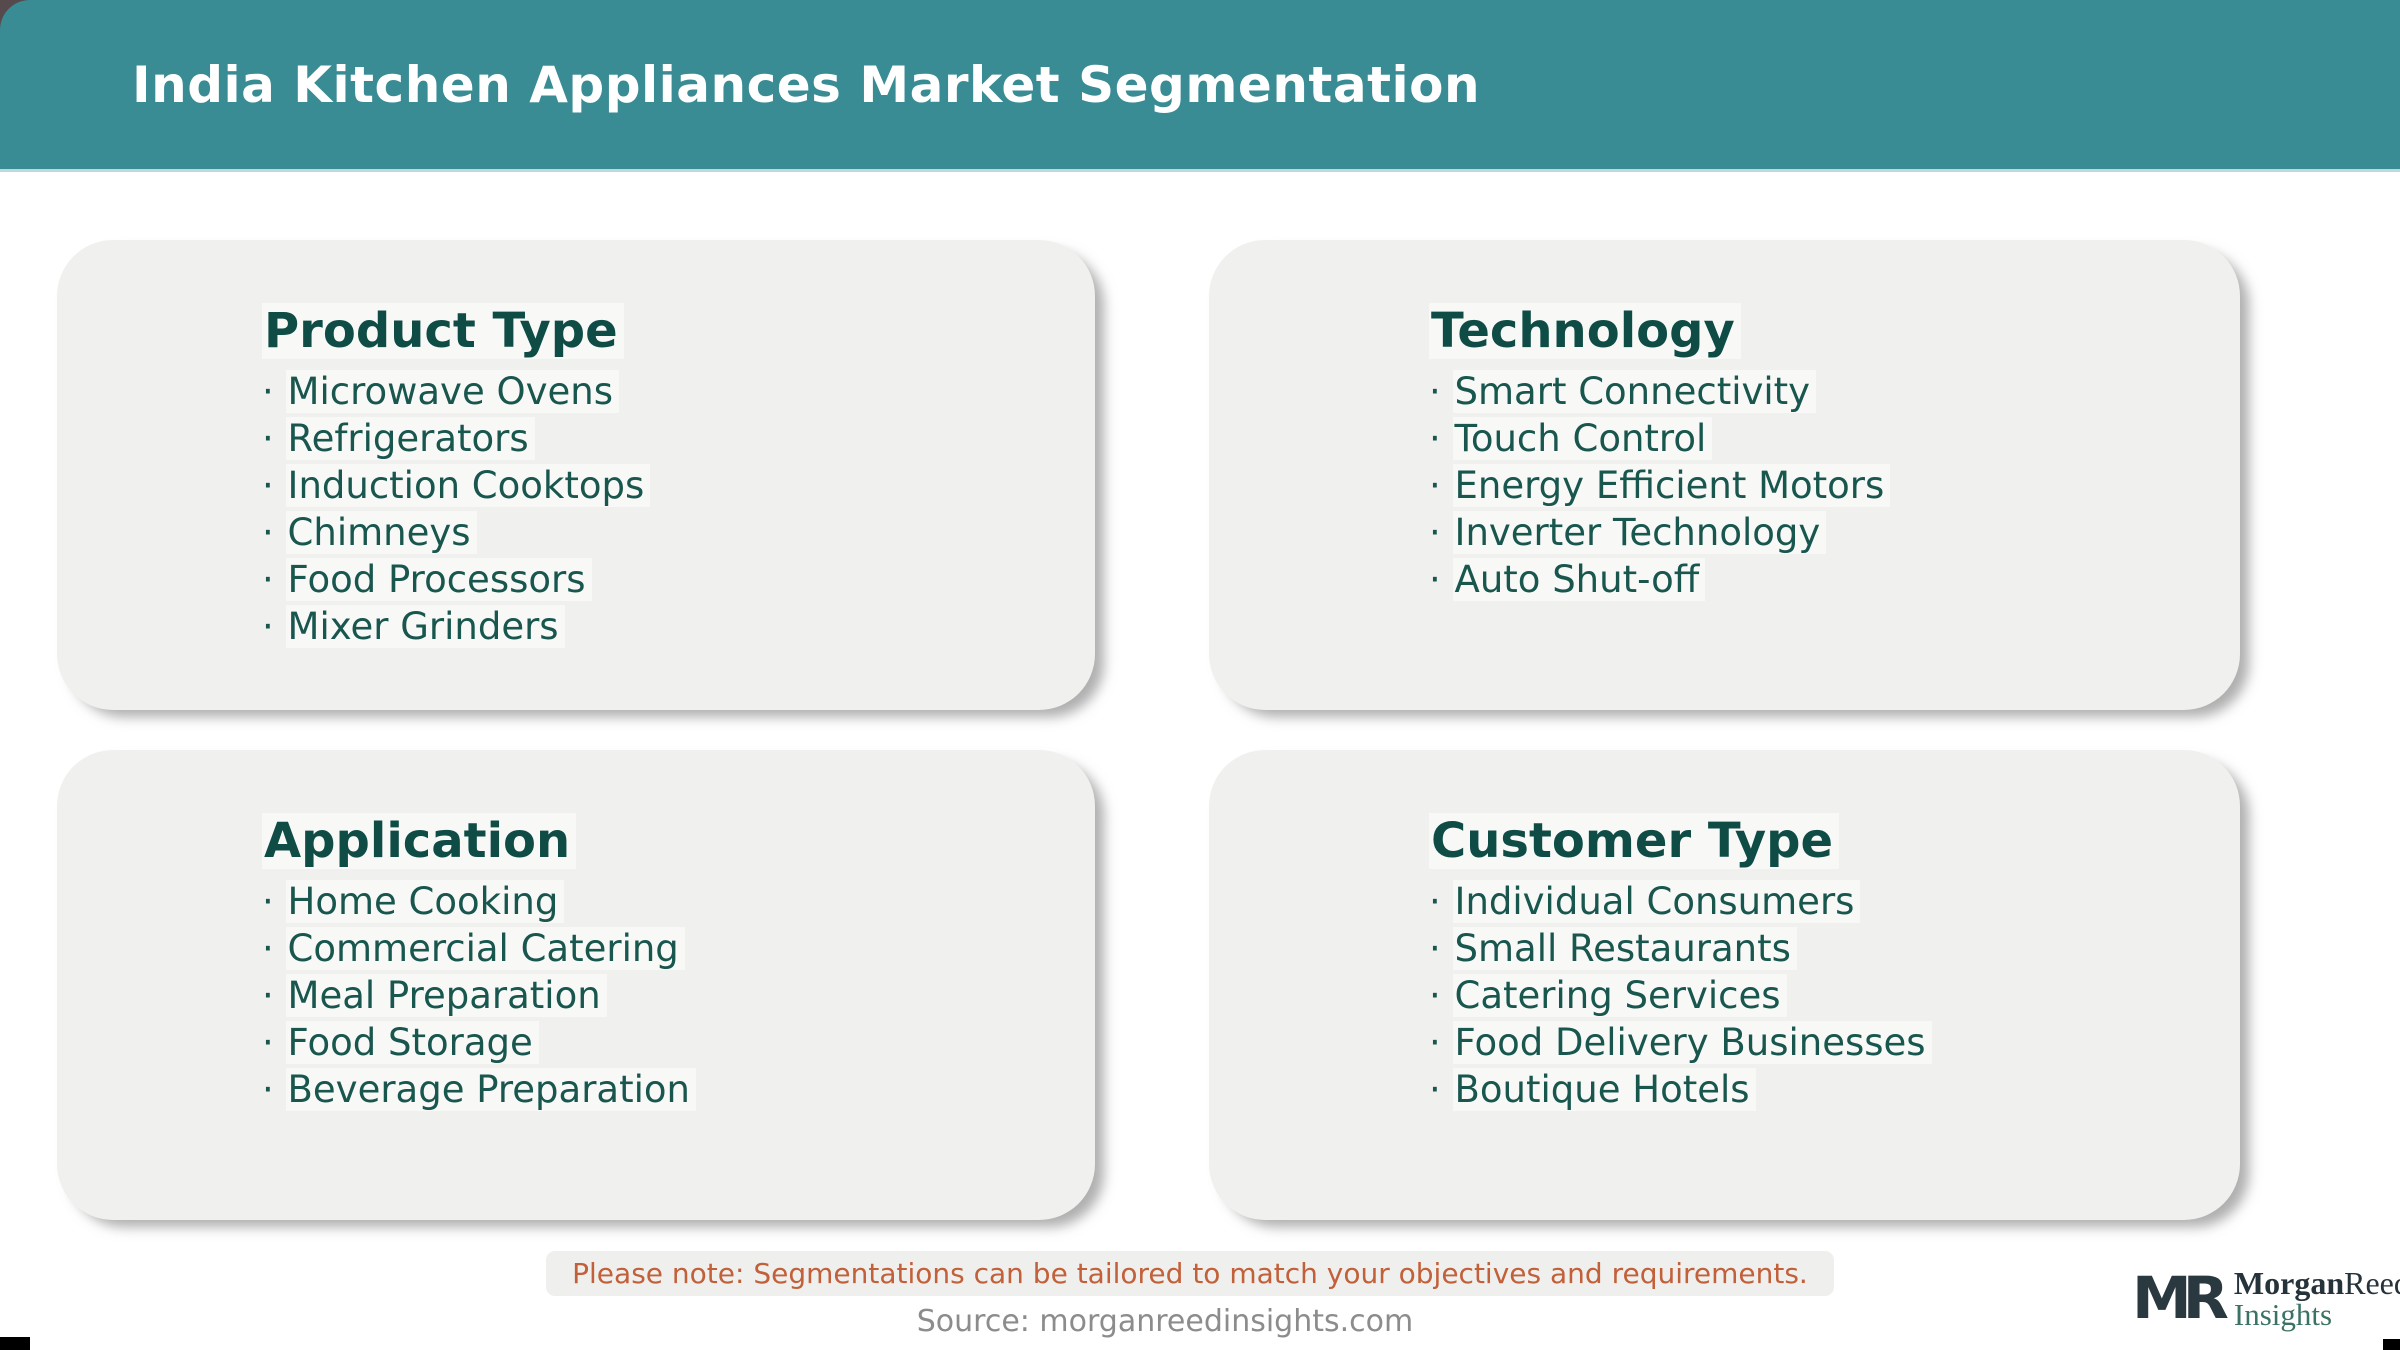 The width and height of the screenshot is (2400, 1350). What do you see at coordinates (1834, 532) in the screenshot?
I see `list-item: Inverter Technology` at bounding box center [1834, 532].